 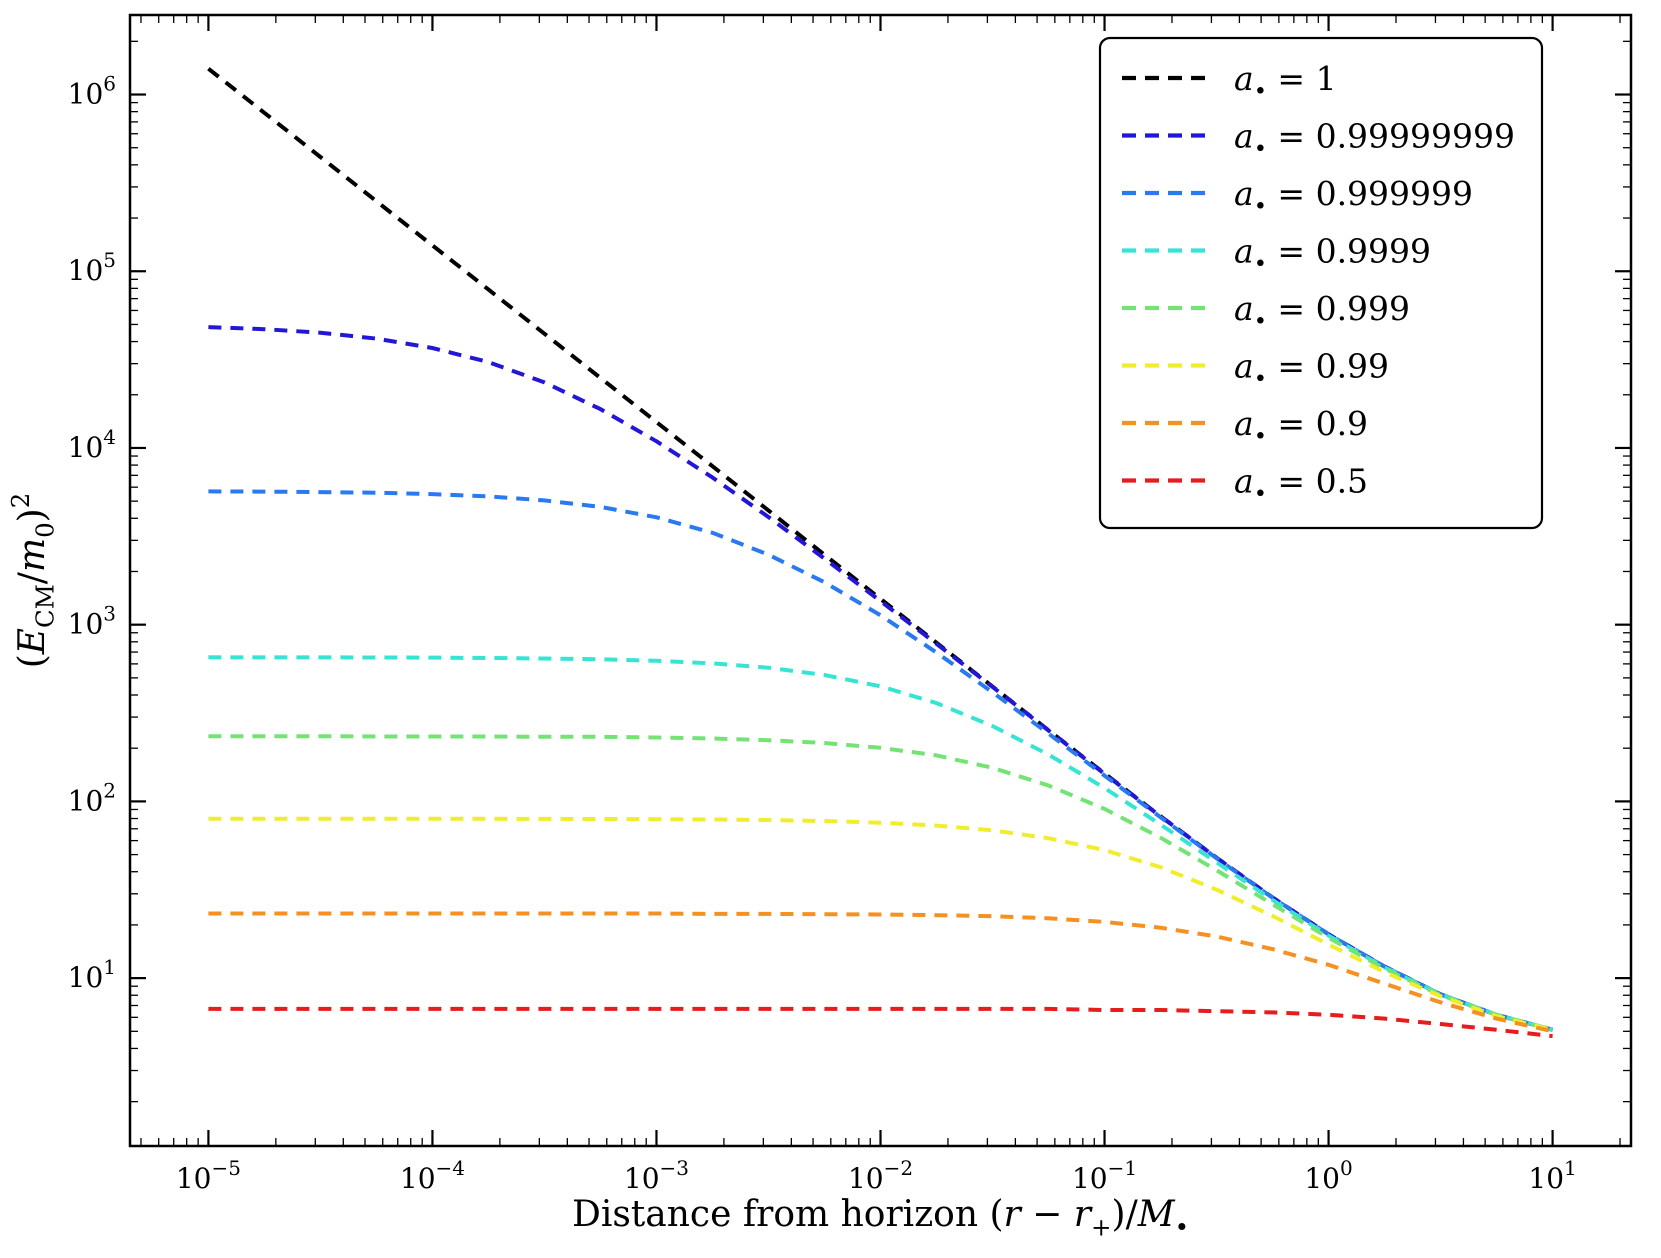 What do you see at coordinates (1332, 255) in the screenshot?
I see `legend-label: a• = 0.9999` at bounding box center [1332, 255].